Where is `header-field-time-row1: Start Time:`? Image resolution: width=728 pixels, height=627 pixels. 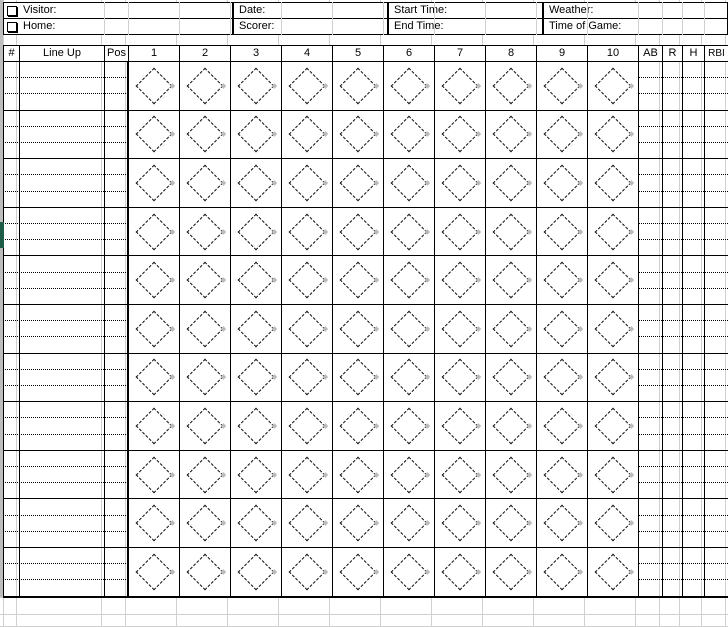 header-field-time-row1: Start Time: is located at coordinates (465, 10).